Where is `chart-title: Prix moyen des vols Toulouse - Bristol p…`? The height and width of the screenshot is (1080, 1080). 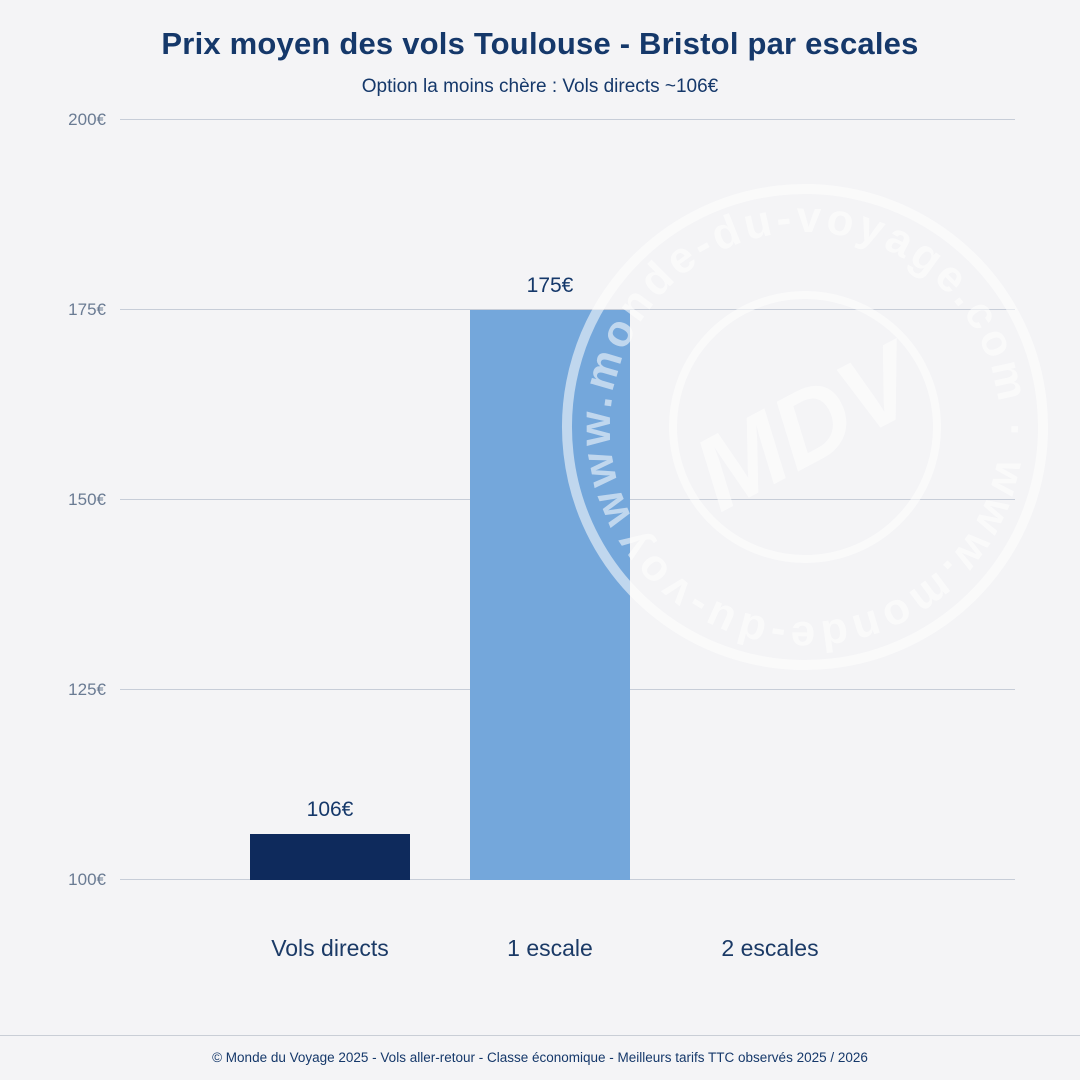 chart-title: Prix moyen des vols Toulouse - Bristol p… is located at coordinates (540, 43).